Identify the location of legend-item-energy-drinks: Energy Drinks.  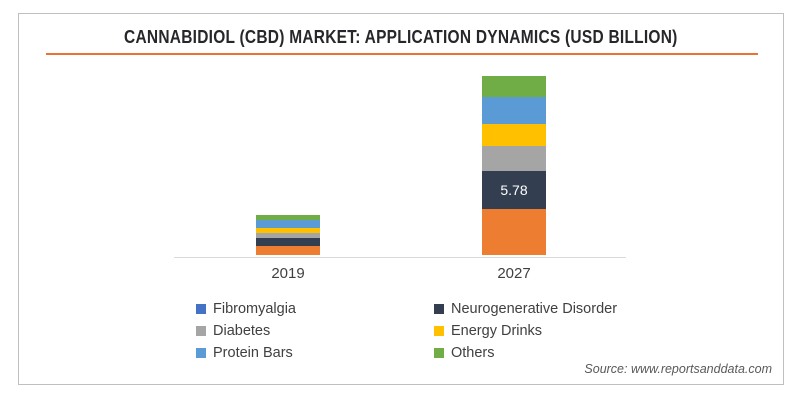
(525, 330).